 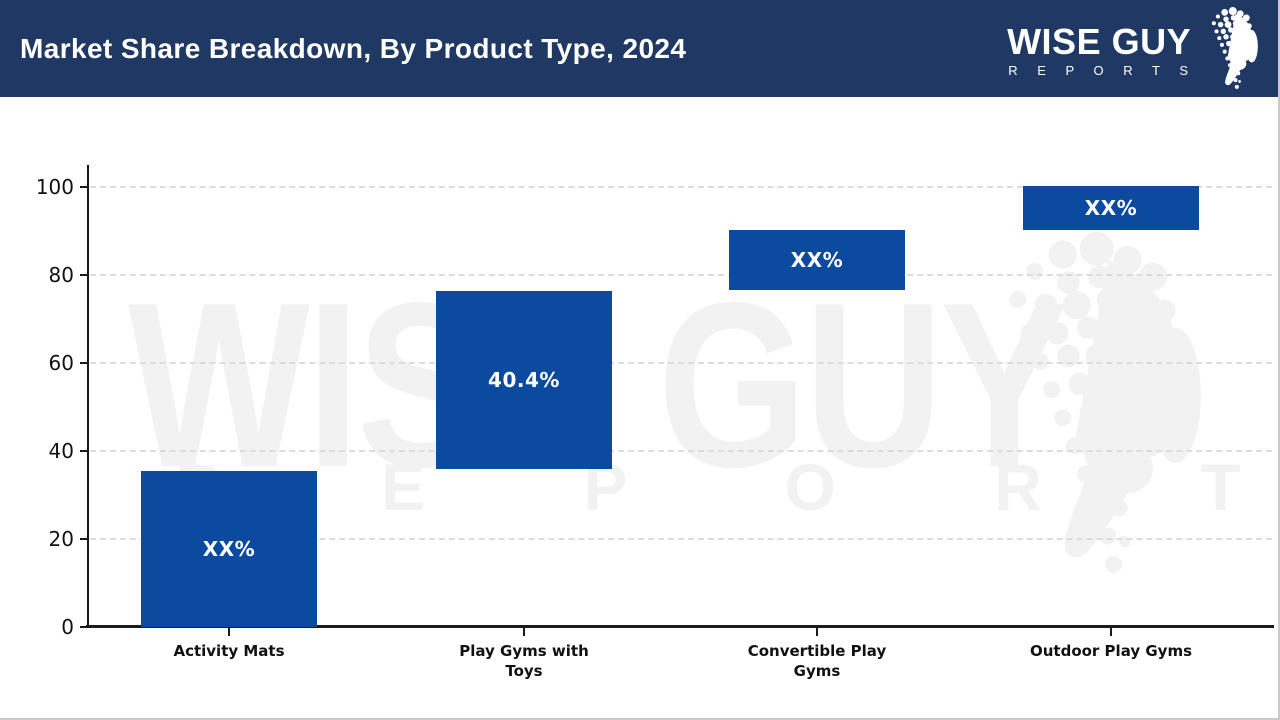 I want to click on bar-activity-mats: XX%, so click(x=229, y=548).